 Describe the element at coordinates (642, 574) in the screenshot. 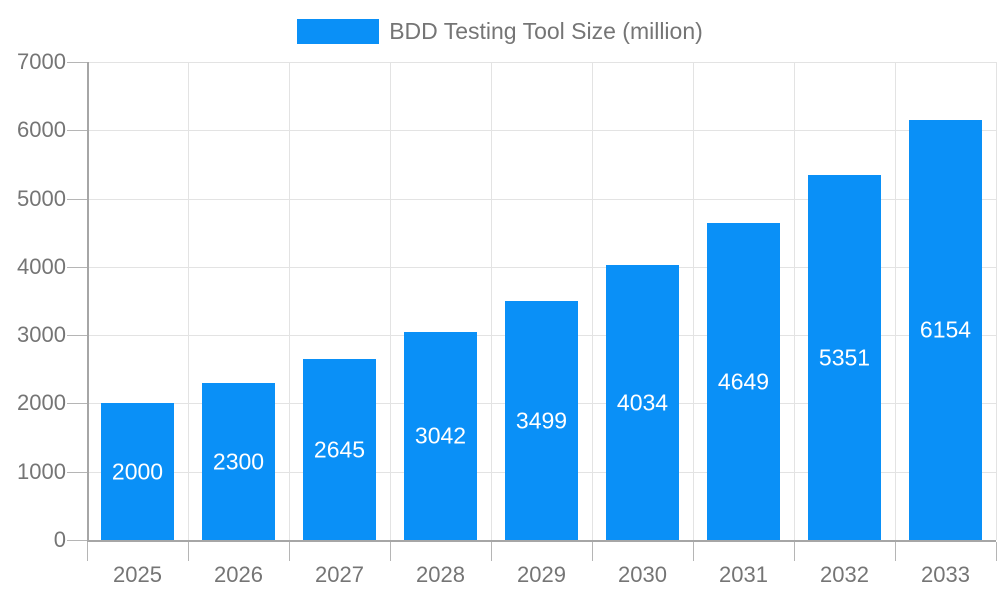

I see `x-axis-label: 2030` at that location.